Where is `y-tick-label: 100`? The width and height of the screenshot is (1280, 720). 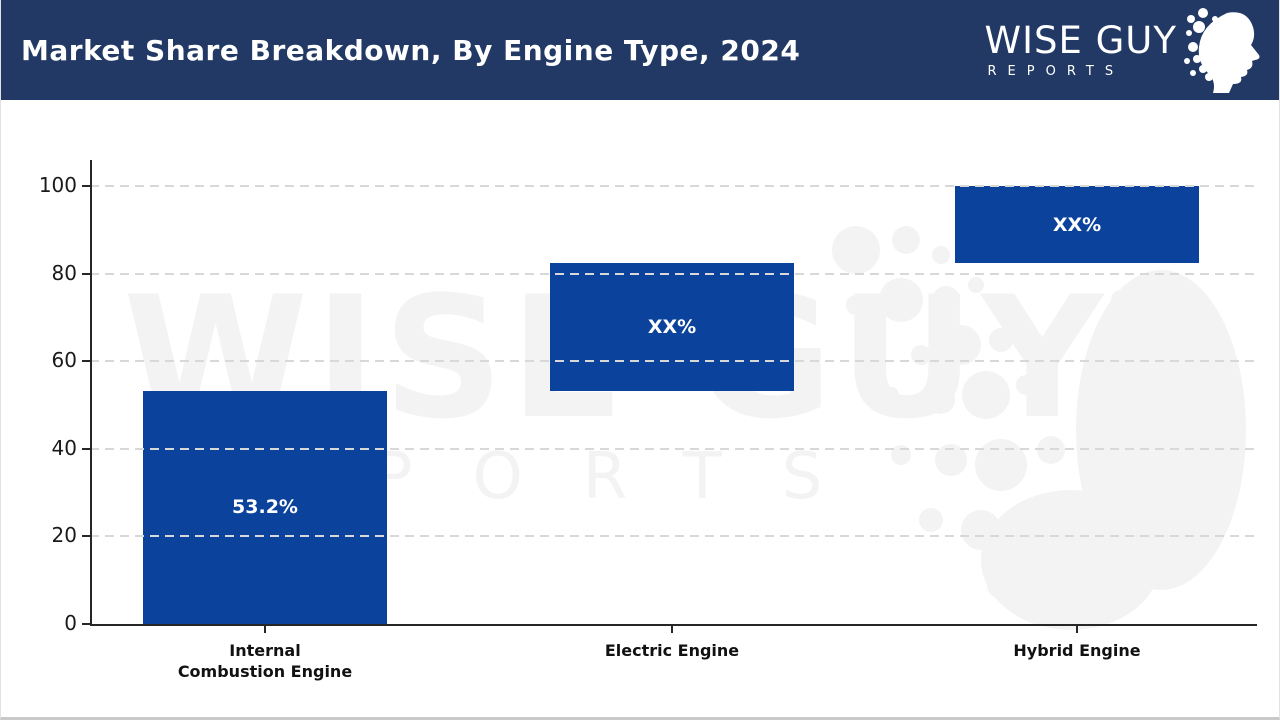
y-tick-label: 100 is located at coordinates (57, 185).